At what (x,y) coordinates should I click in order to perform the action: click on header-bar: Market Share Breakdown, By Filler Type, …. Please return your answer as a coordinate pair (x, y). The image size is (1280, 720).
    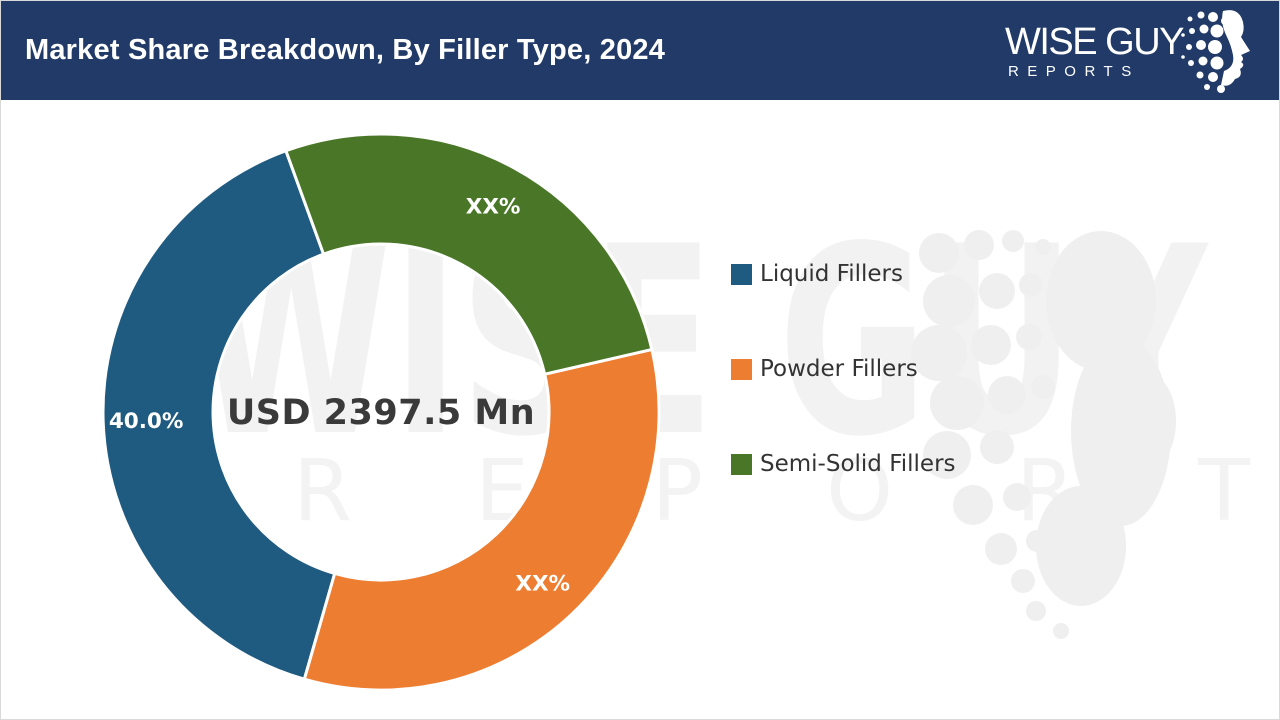
    Looking at the image, I should click on (640, 50).